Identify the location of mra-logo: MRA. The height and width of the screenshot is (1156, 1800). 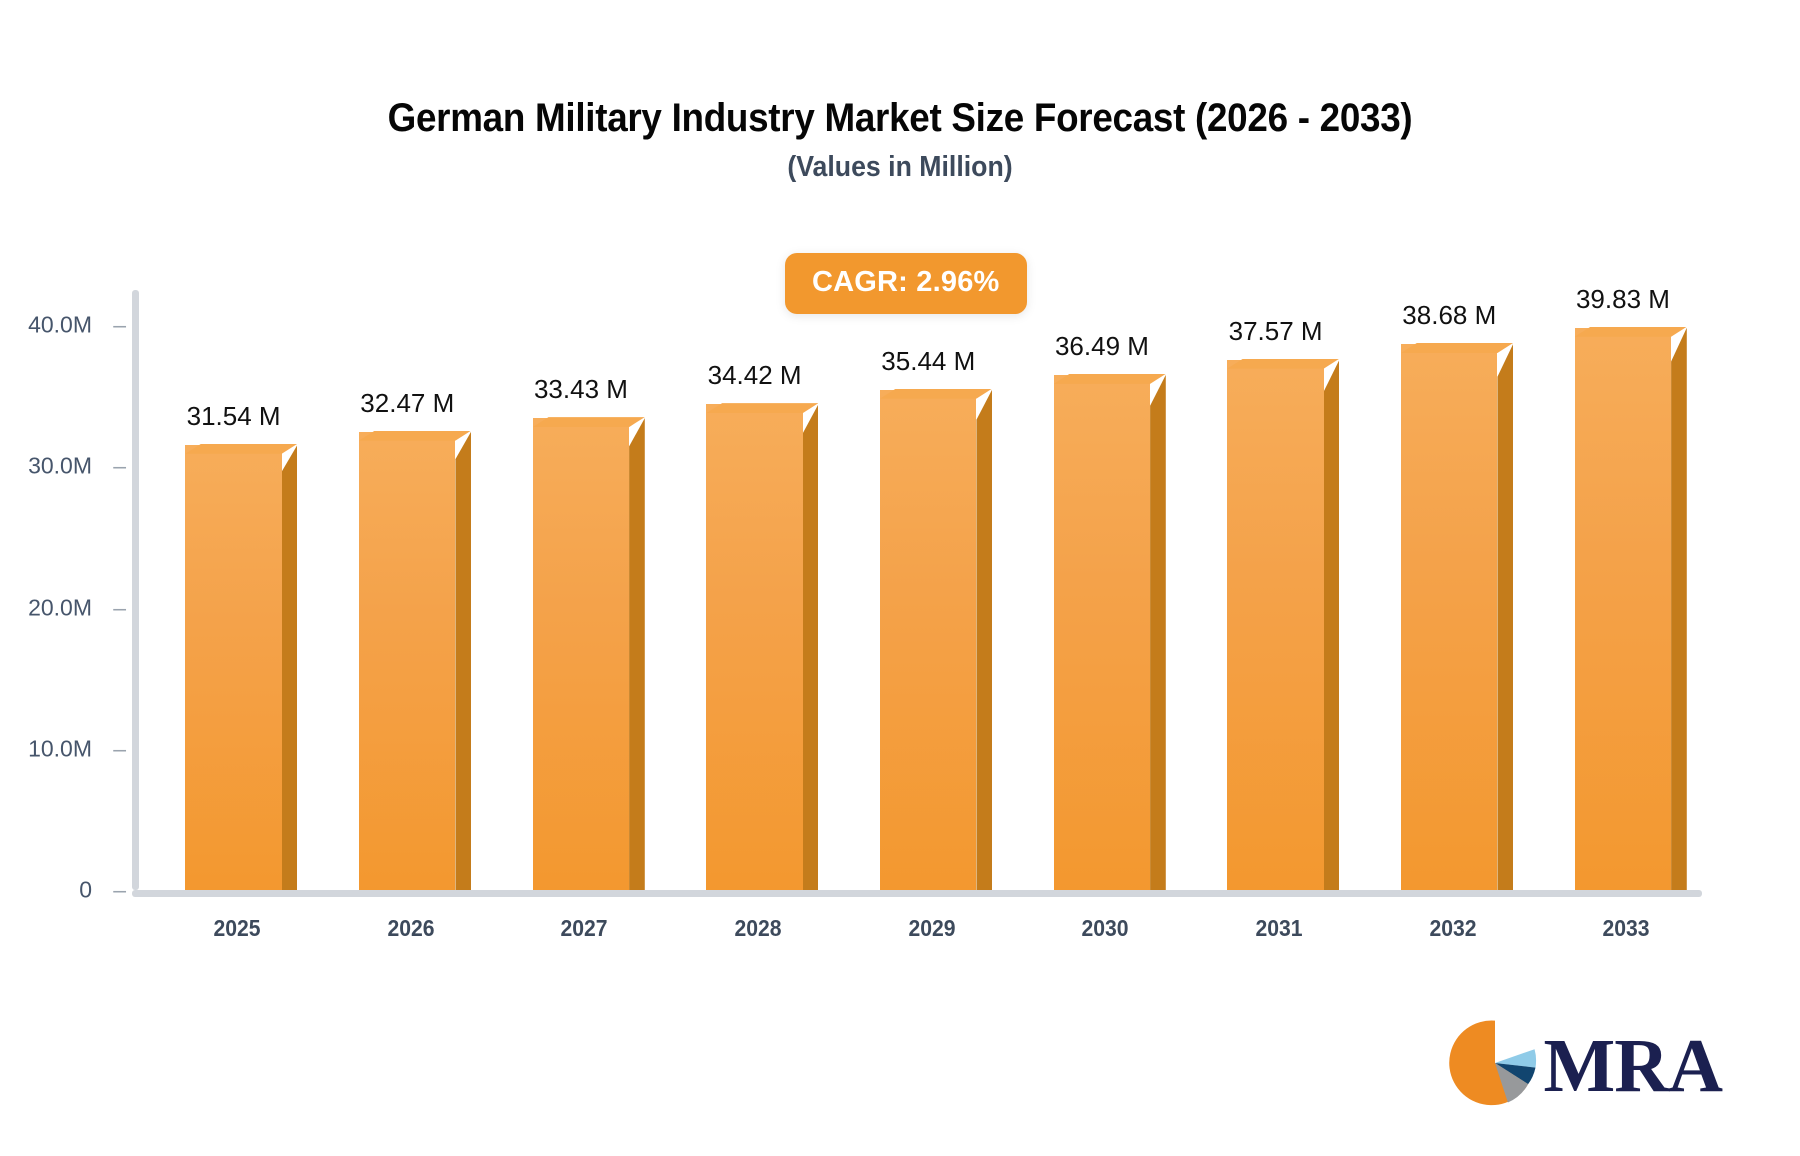
(1586, 1065).